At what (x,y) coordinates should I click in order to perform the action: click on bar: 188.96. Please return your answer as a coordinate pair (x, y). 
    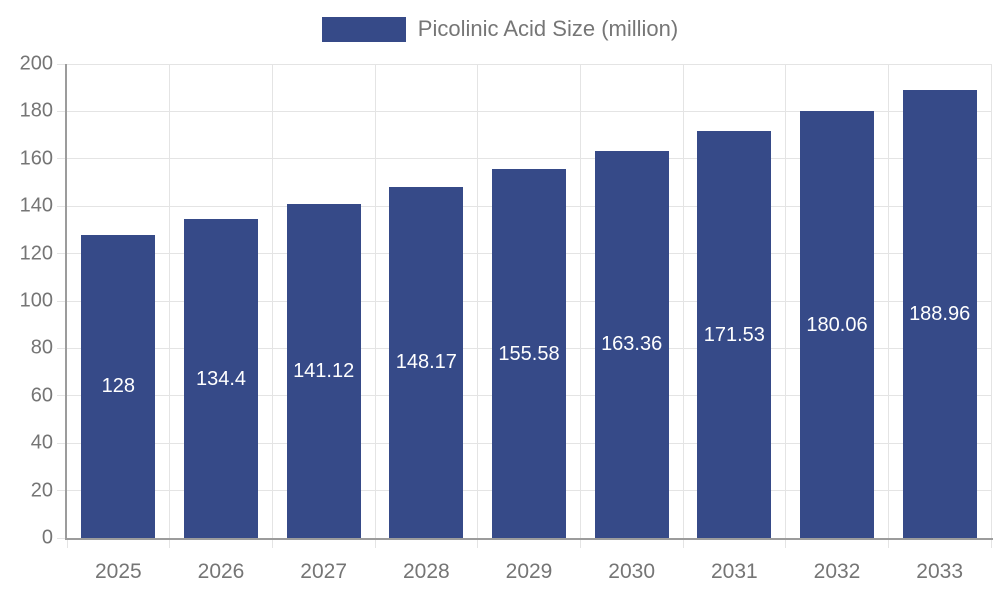
    Looking at the image, I should click on (939, 314).